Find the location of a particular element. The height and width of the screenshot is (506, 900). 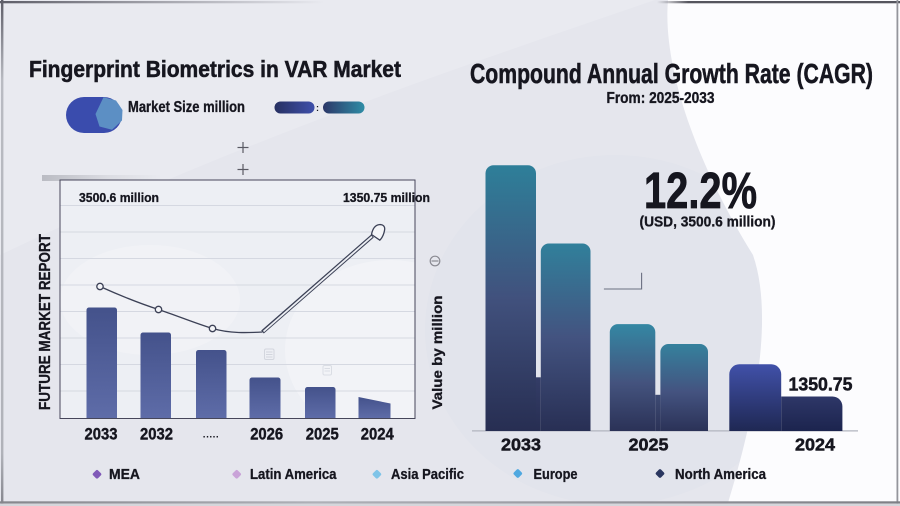

svg-text: FUTURE MARKET REPORT is located at coordinates (45, 322).